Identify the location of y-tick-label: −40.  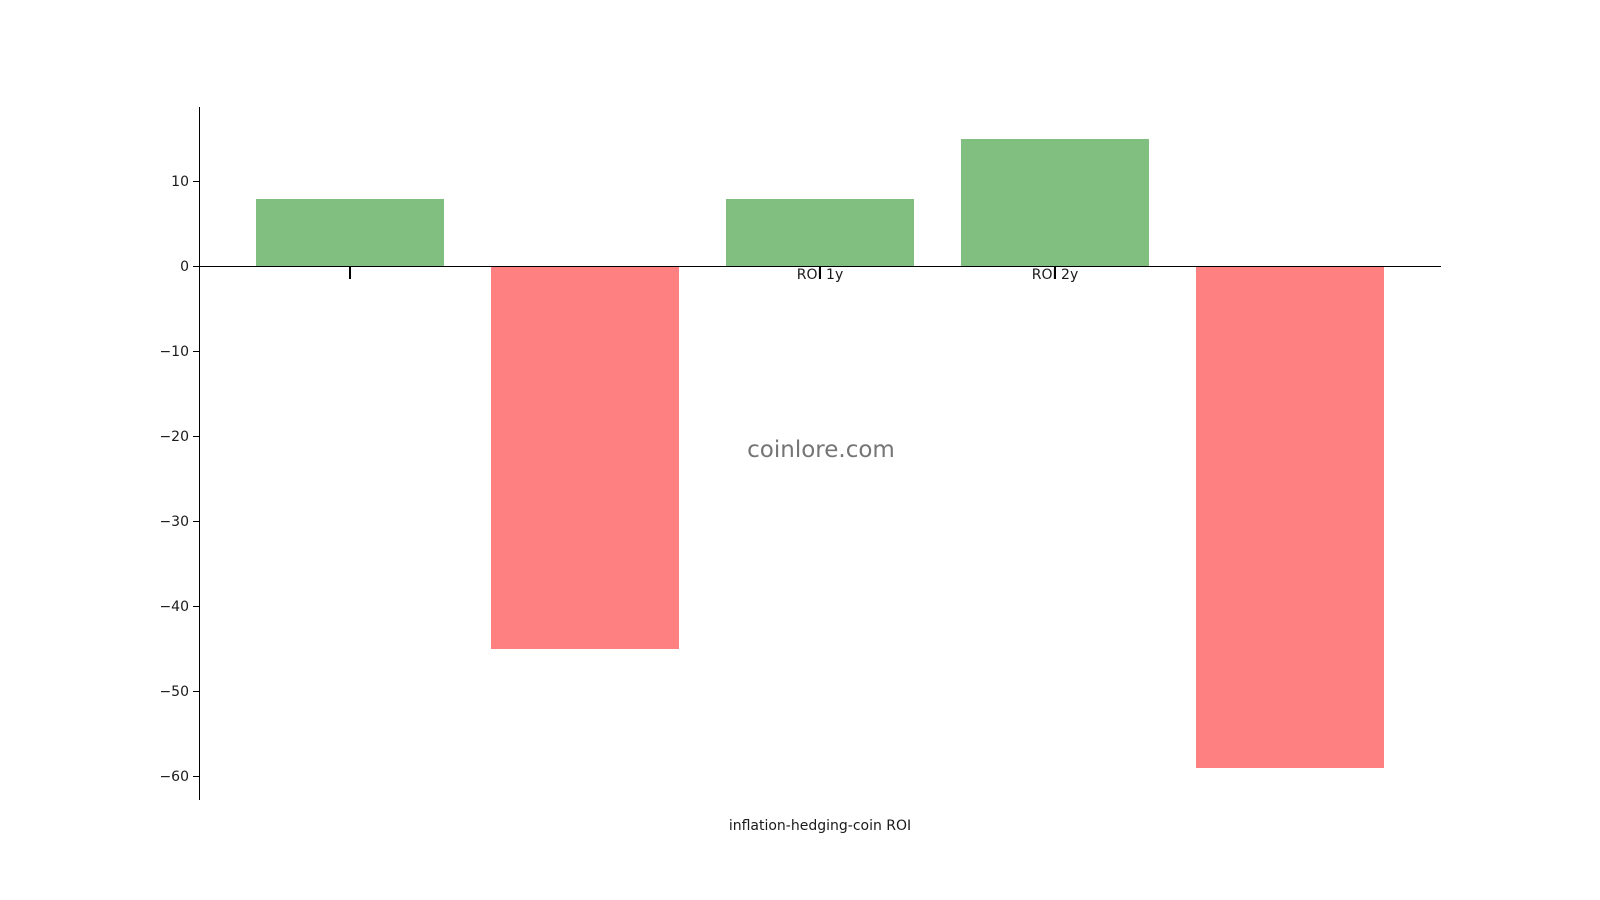
(174, 606).